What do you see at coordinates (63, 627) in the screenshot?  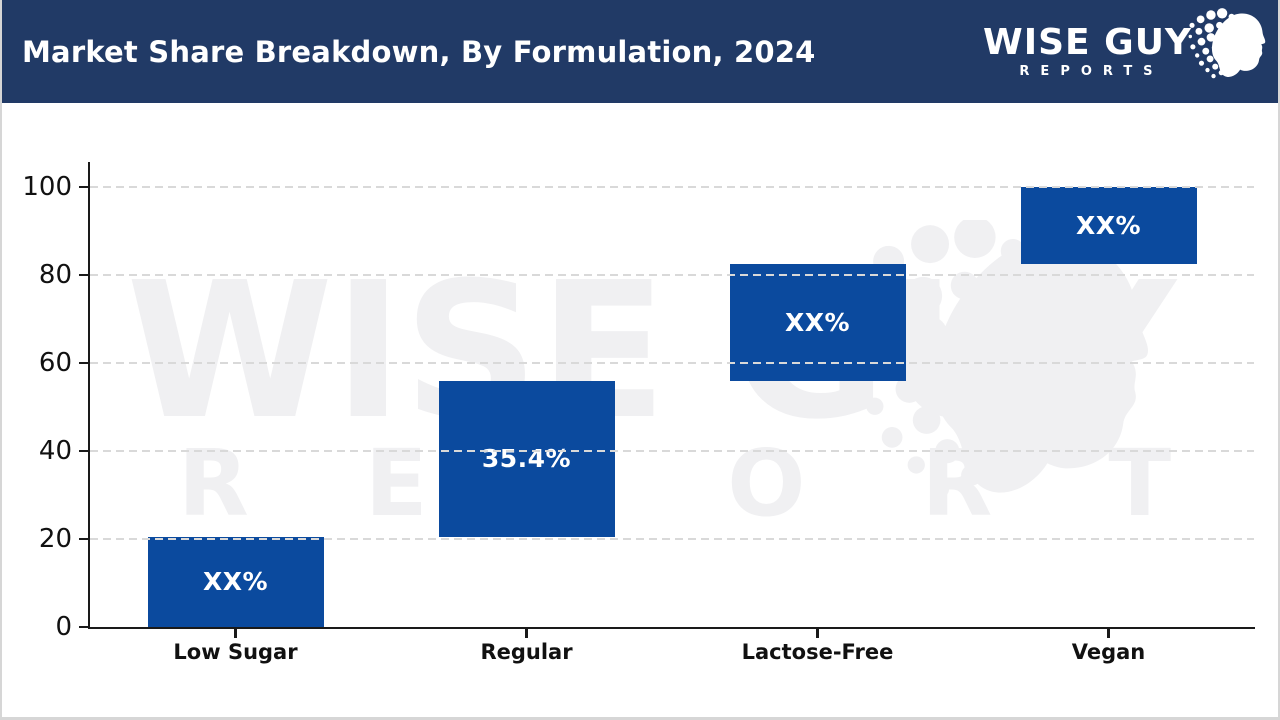 I see `y-axis-tick-label: 0` at bounding box center [63, 627].